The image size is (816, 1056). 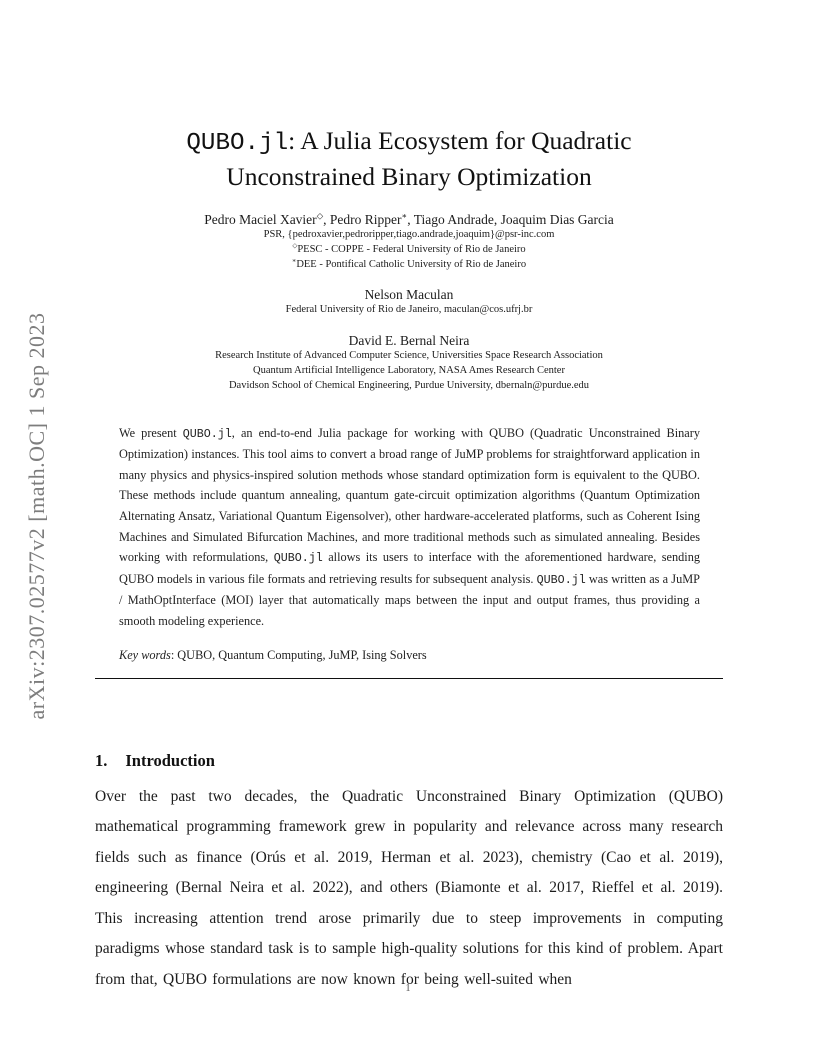 I want to click on section-heading-introduction: 1. Introduction, so click(x=409, y=761).